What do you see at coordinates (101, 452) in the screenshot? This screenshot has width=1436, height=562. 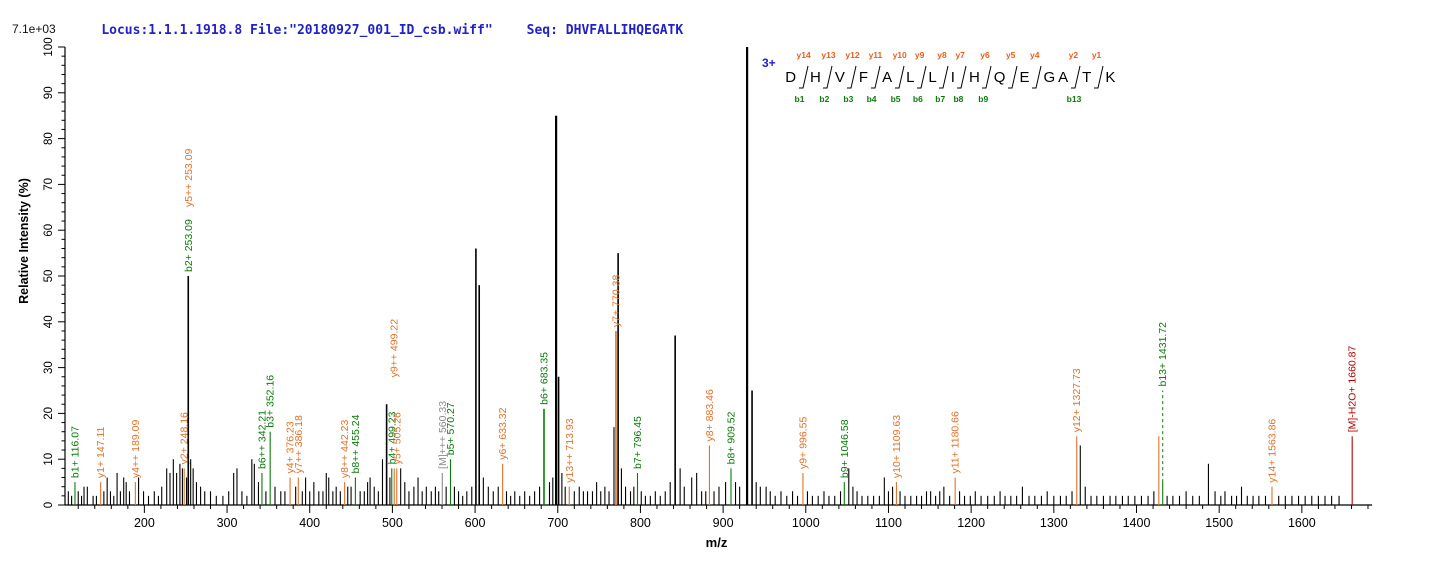 I see `peak-label: y1+ 147.11` at bounding box center [101, 452].